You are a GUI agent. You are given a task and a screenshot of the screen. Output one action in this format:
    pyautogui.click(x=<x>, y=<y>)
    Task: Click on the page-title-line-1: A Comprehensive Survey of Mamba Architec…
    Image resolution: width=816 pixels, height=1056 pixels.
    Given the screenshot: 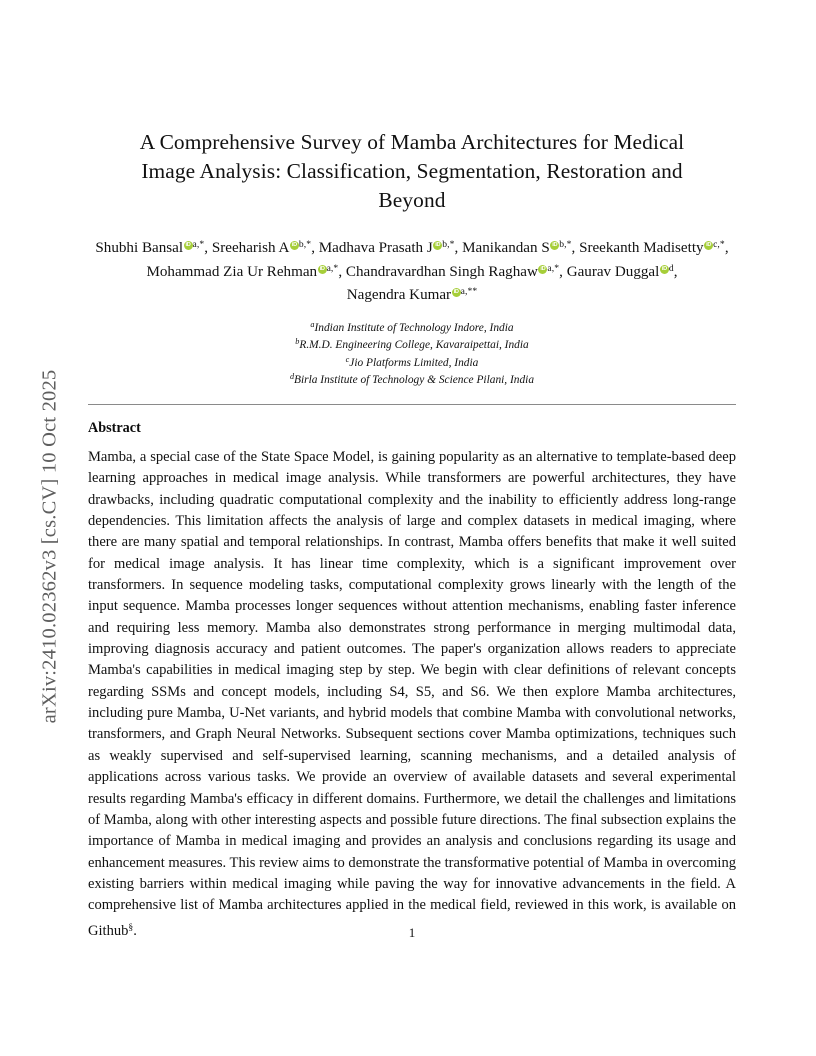 What is the action you would take?
    pyautogui.click(x=412, y=142)
    